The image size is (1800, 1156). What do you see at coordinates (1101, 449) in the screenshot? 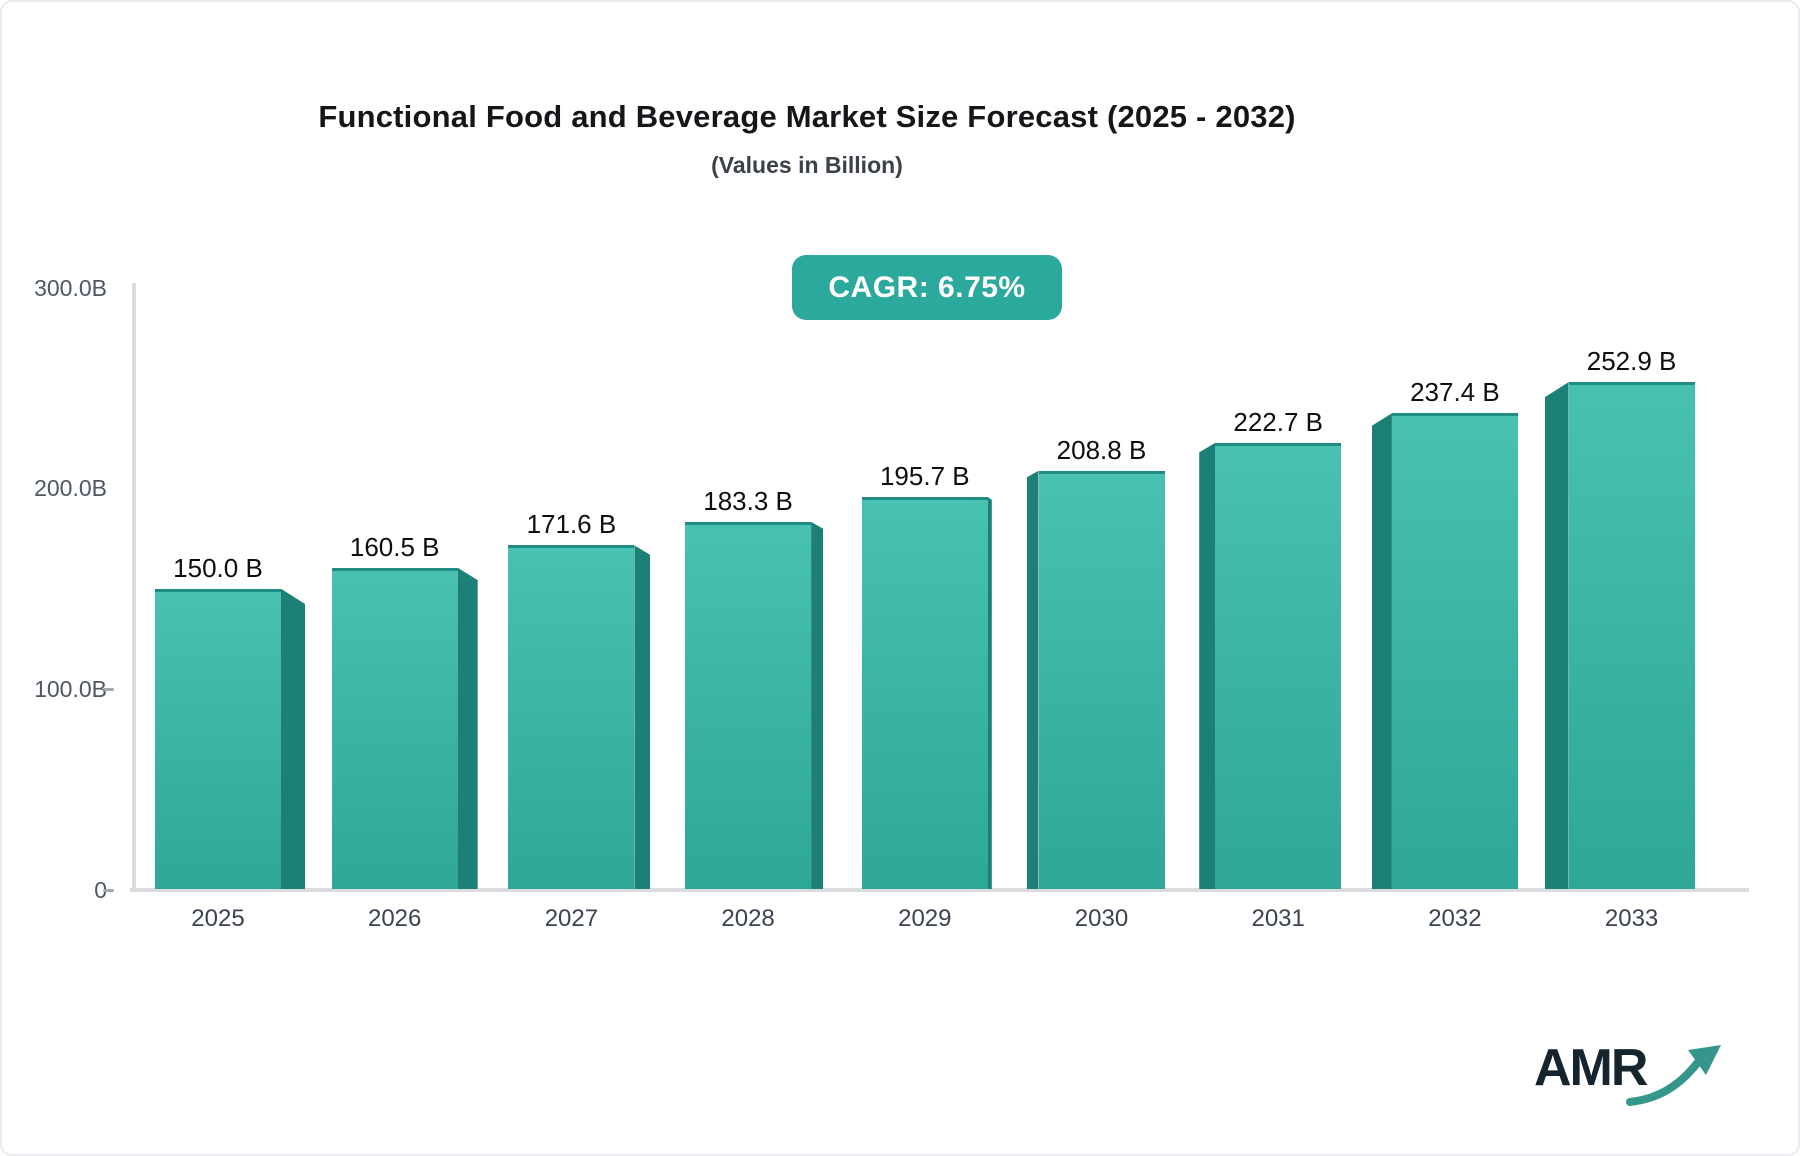
I see `bar-value-label: 208.8 B` at bounding box center [1101, 449].